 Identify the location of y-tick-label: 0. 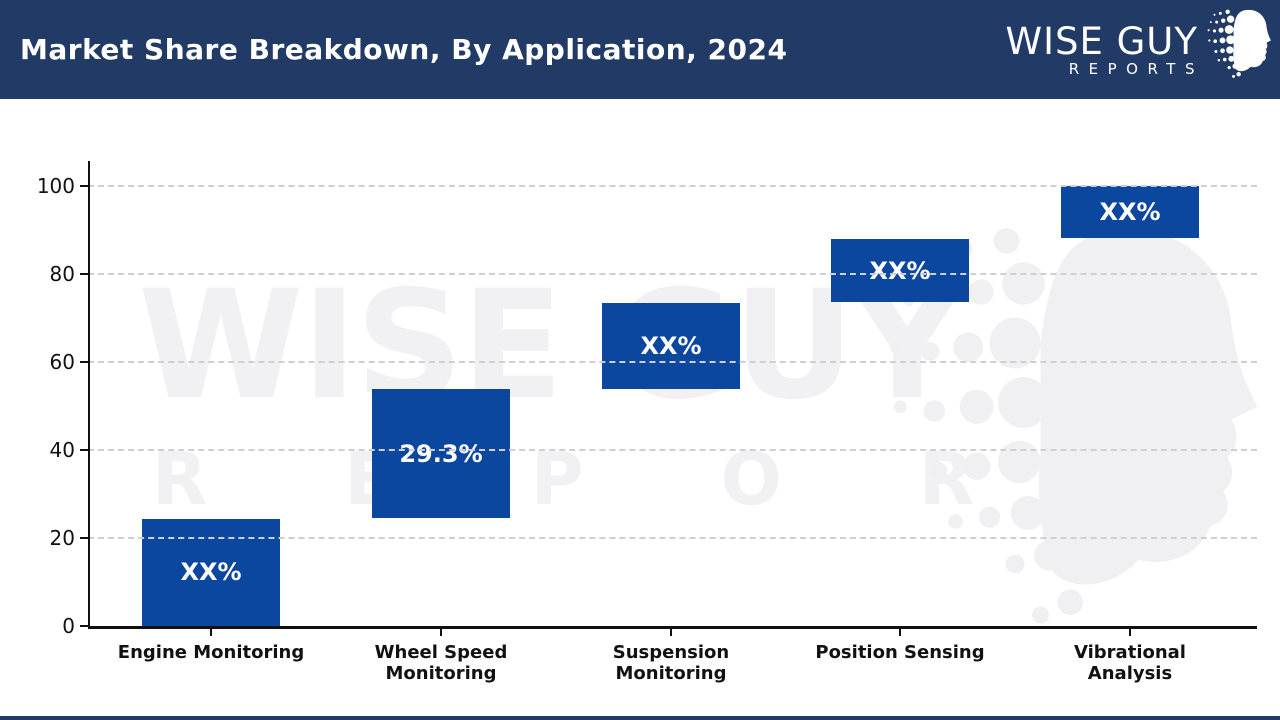
(68, 626).